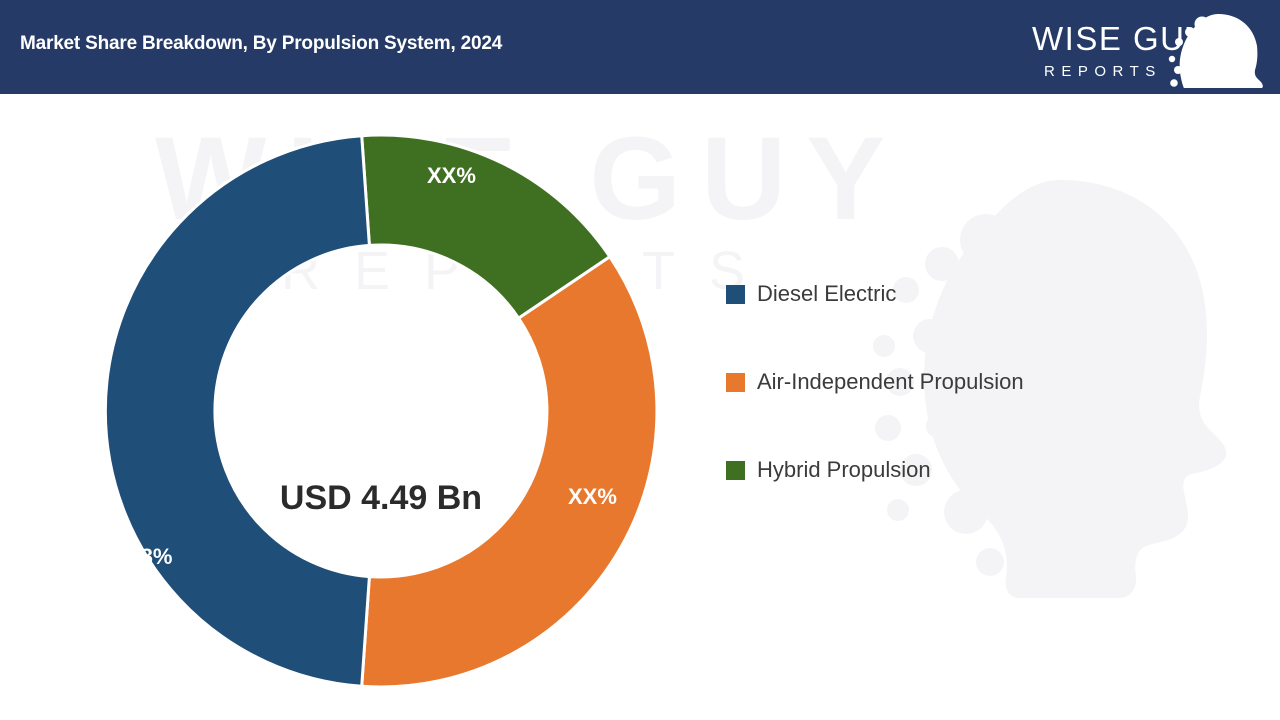 The width and height of the screenshot is (1280, 720). What do you see at coordinates (1147, 51) in the screenshot?
I see `wise-guy-reports-logo: WISE GUY REPORTS` at bounding box center [1147, 51].